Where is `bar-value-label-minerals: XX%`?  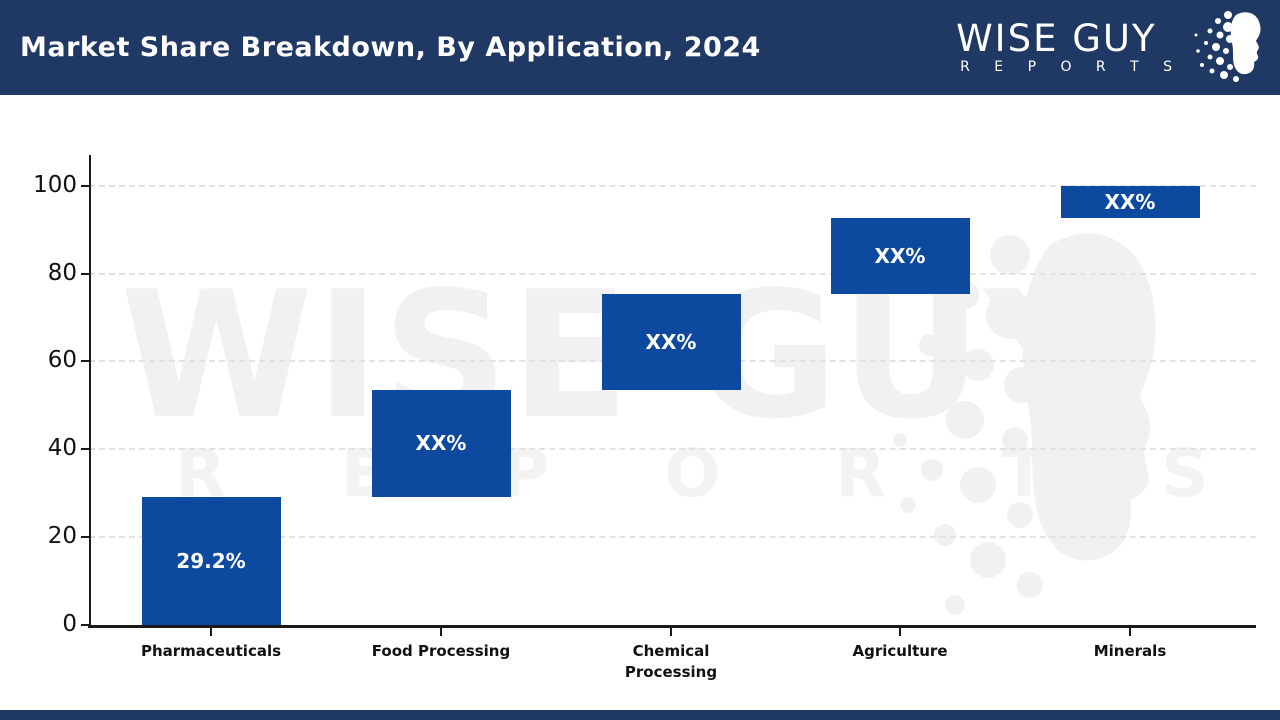 bar-value-label-minerals: XX% is located at coordinates (1130, 201).